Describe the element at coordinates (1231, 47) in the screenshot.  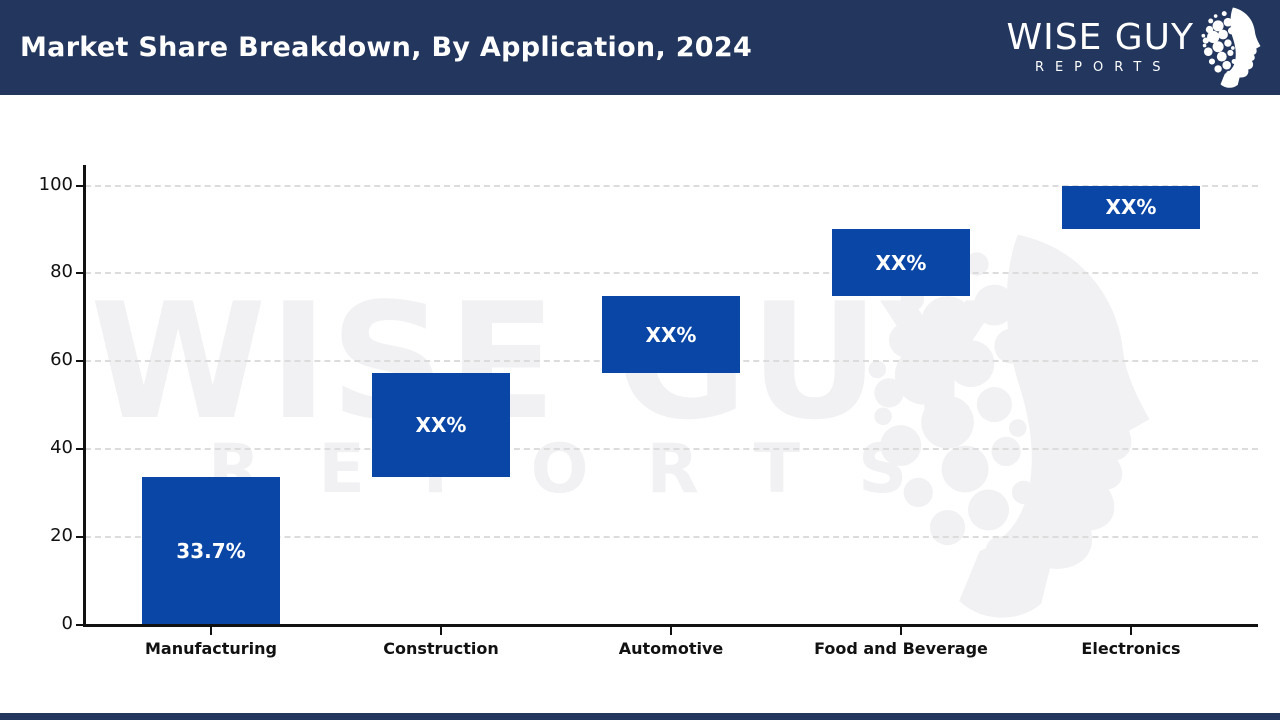
I see `logo-head-icon` at that location.